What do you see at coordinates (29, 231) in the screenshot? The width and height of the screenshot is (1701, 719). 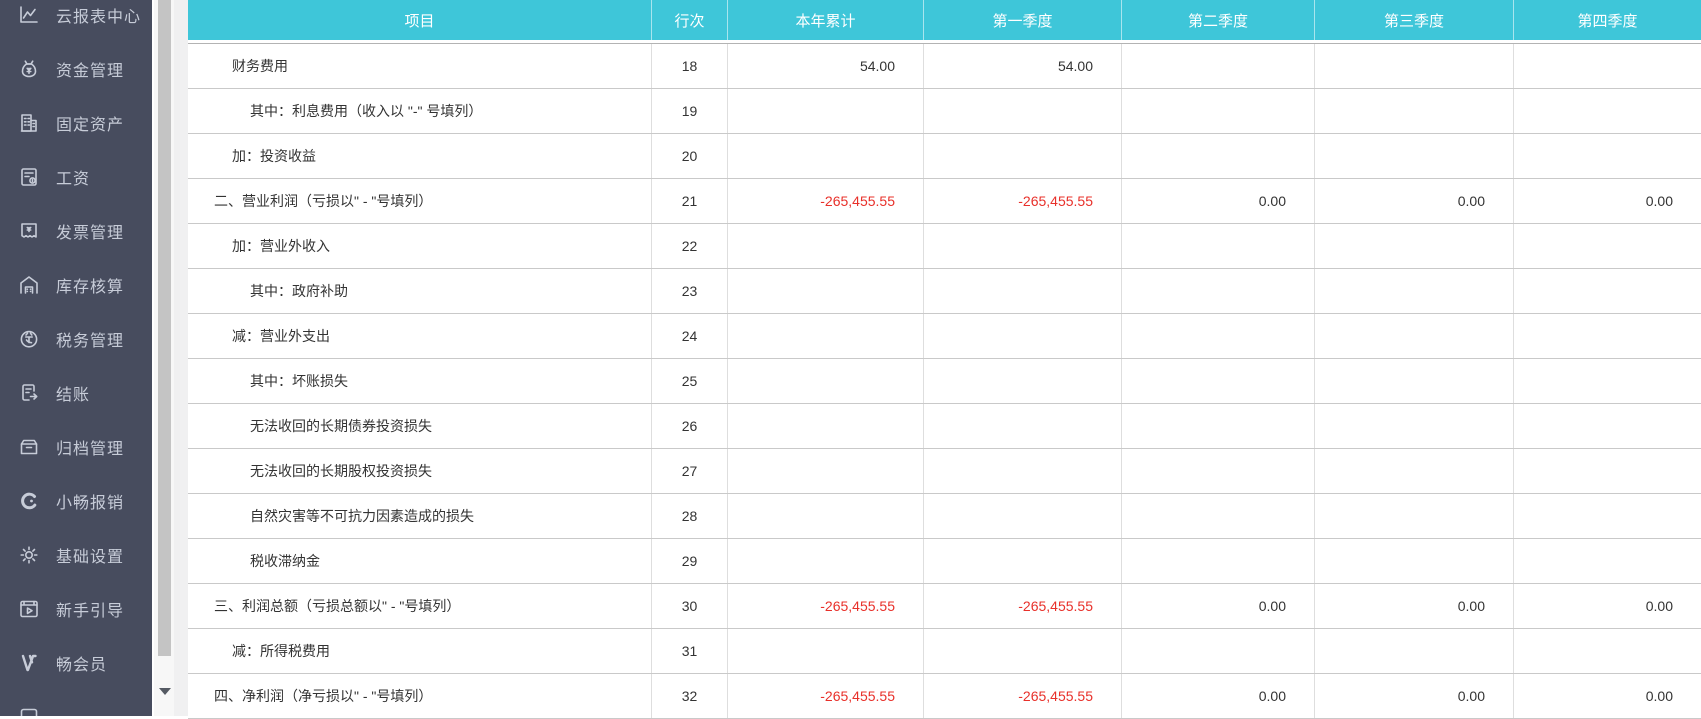 I see `invoice-icon` at bounding box center [29, 231].